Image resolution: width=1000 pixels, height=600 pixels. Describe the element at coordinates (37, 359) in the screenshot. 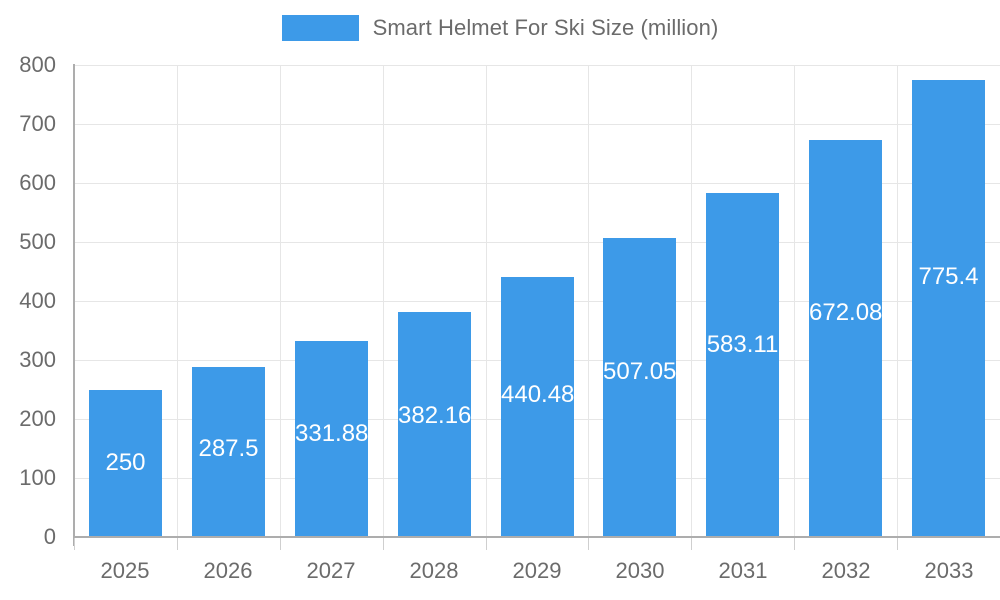

I see `y-axis-tick-label: 300` at that location.